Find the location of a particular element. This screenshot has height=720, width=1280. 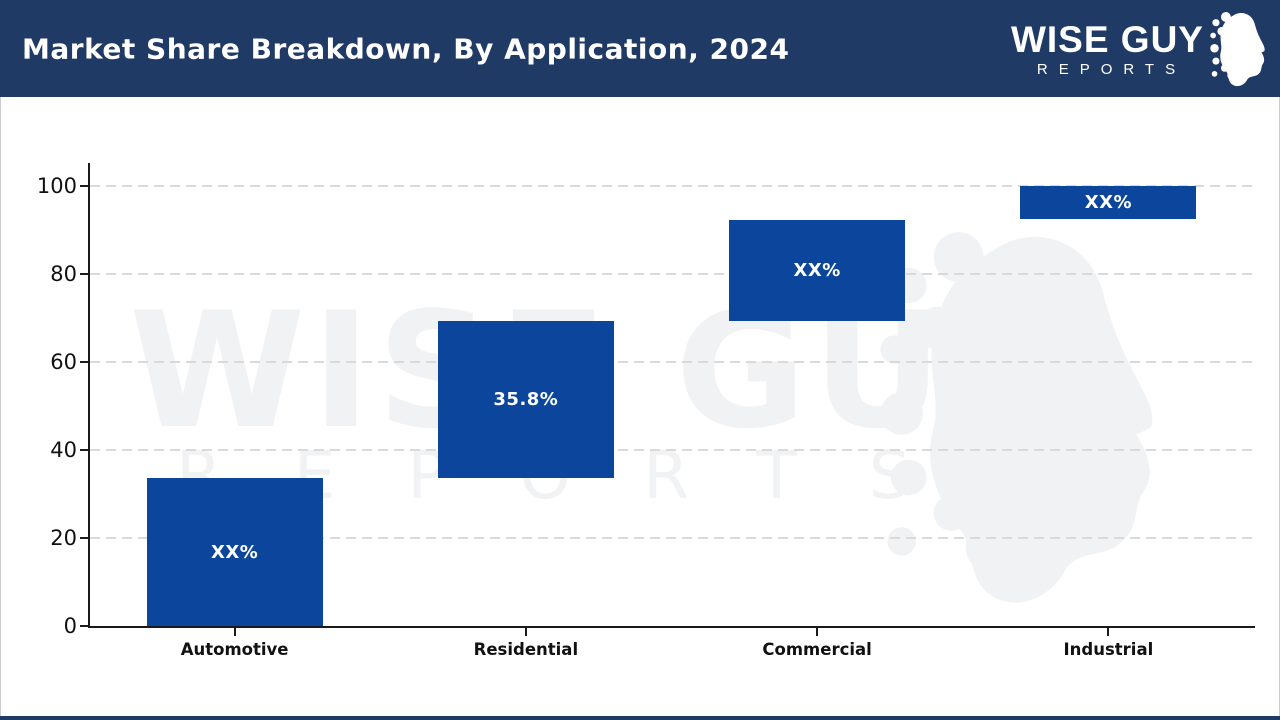

bar-residential: 35.8% is located at coordinates (525, 399).